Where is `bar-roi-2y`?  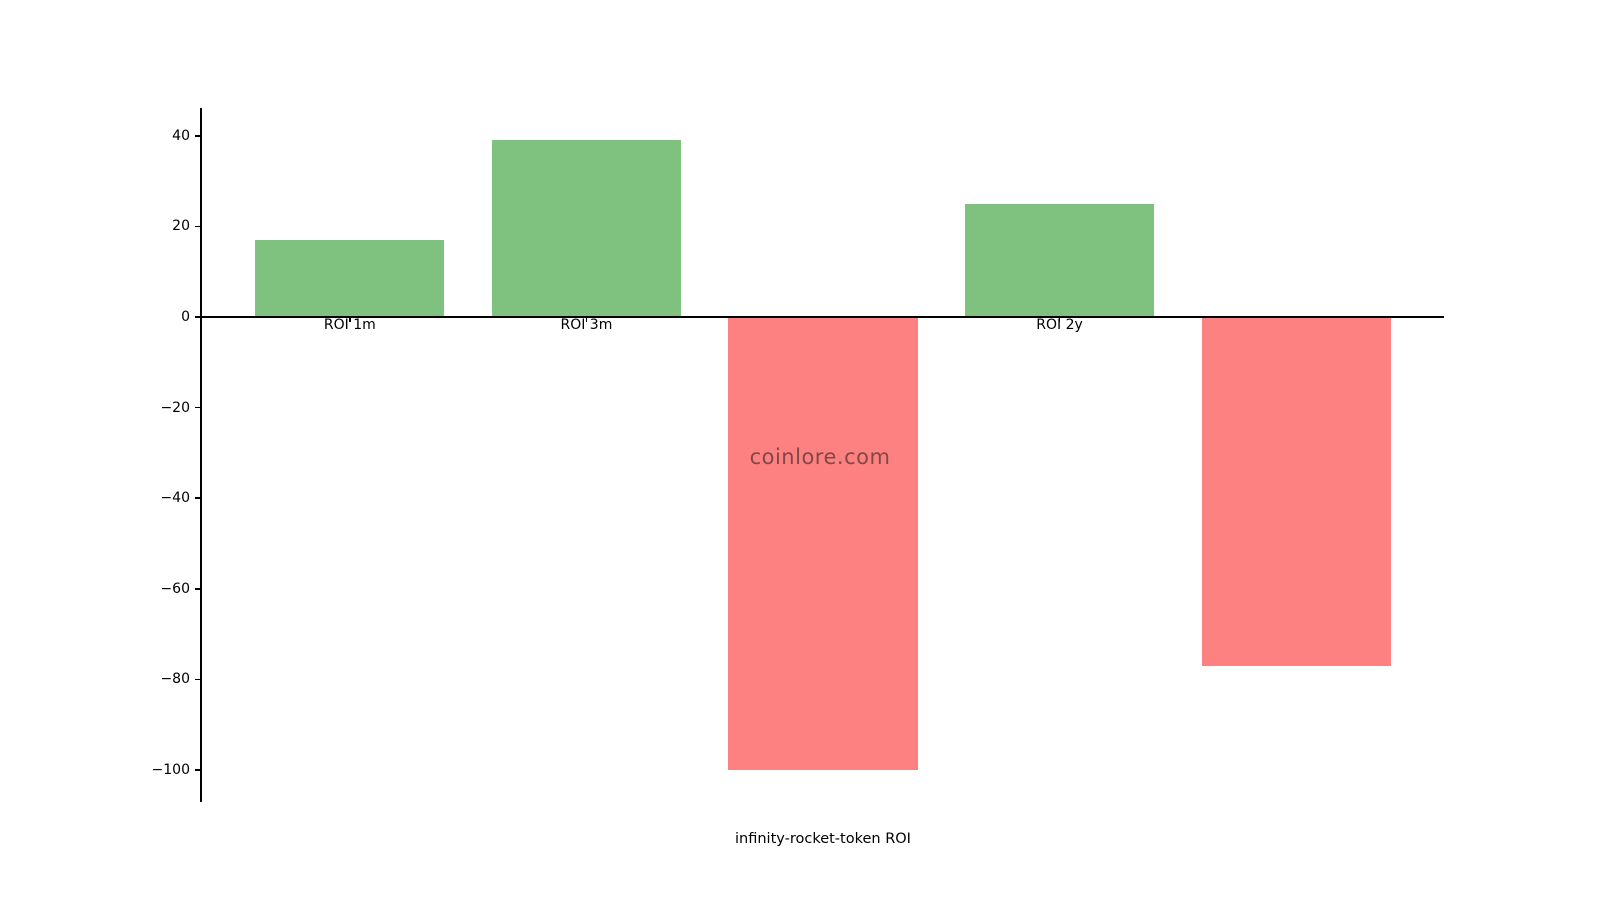
bar-roi-2y is located at coordinates (1059, 260).